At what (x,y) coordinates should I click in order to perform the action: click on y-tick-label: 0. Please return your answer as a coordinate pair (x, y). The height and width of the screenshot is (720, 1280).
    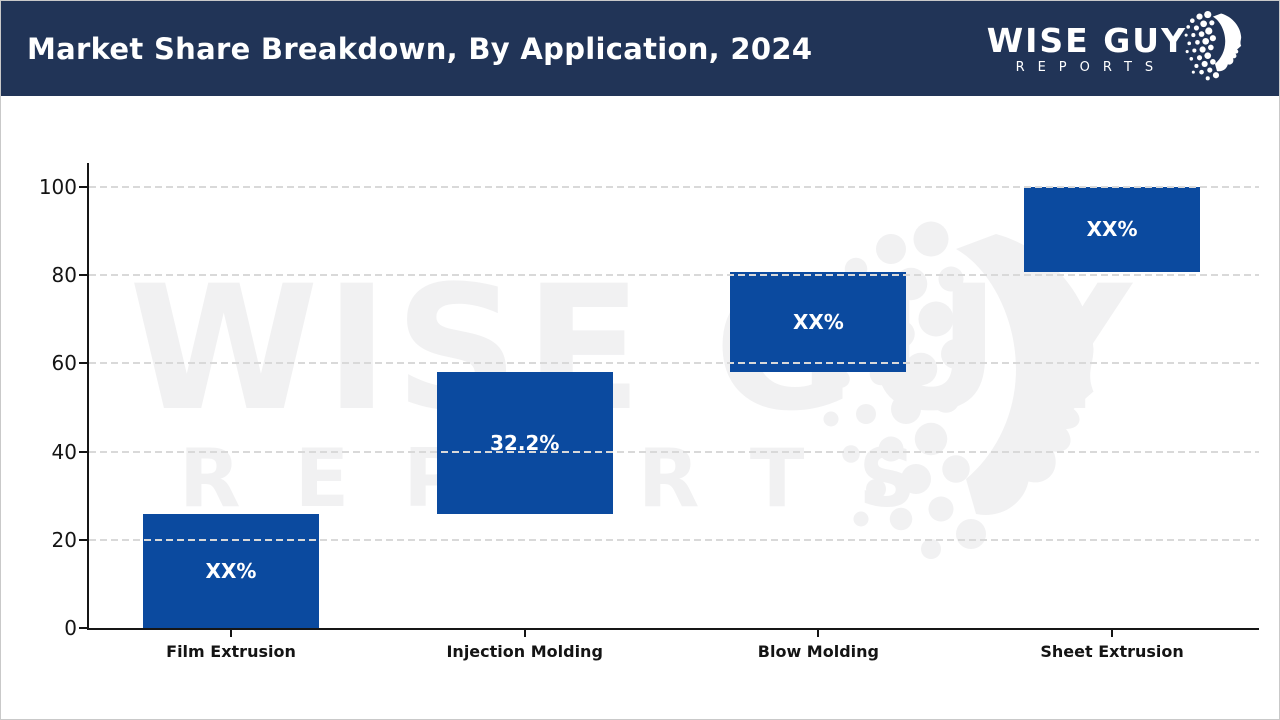
    Looking at the image, I should click on (70, 628).